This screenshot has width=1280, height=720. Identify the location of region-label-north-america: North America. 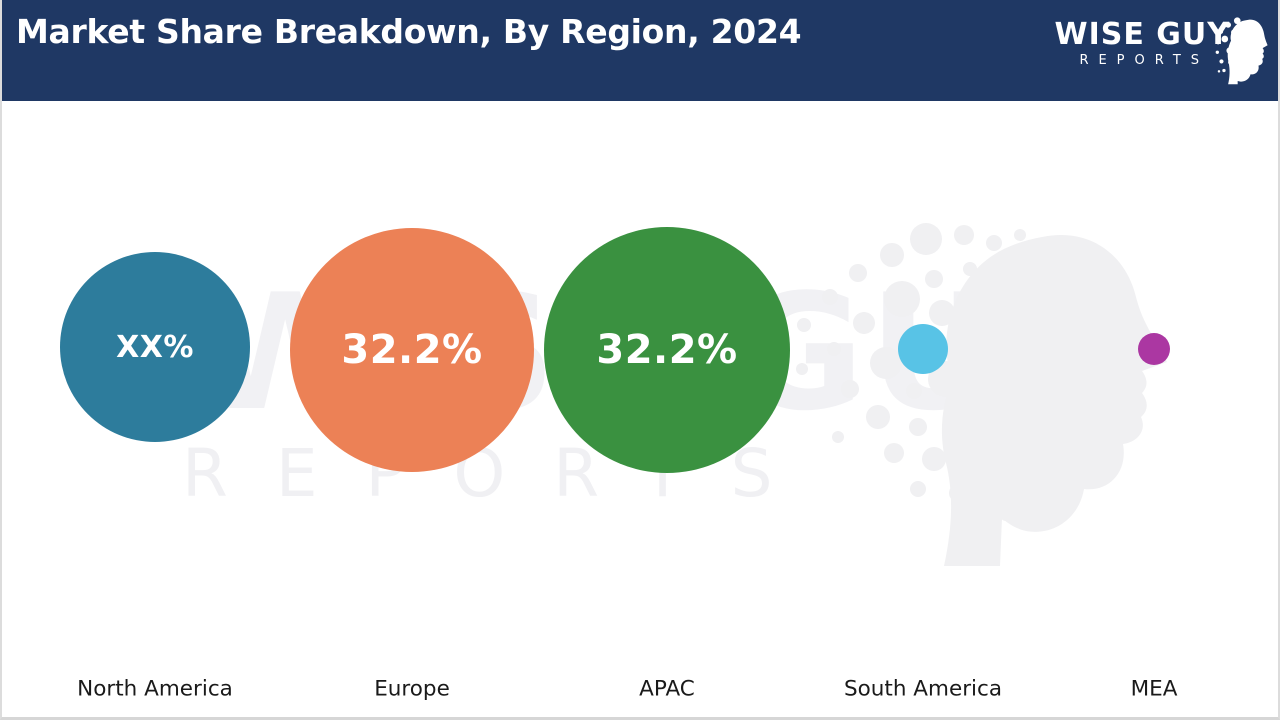
(155, 689).